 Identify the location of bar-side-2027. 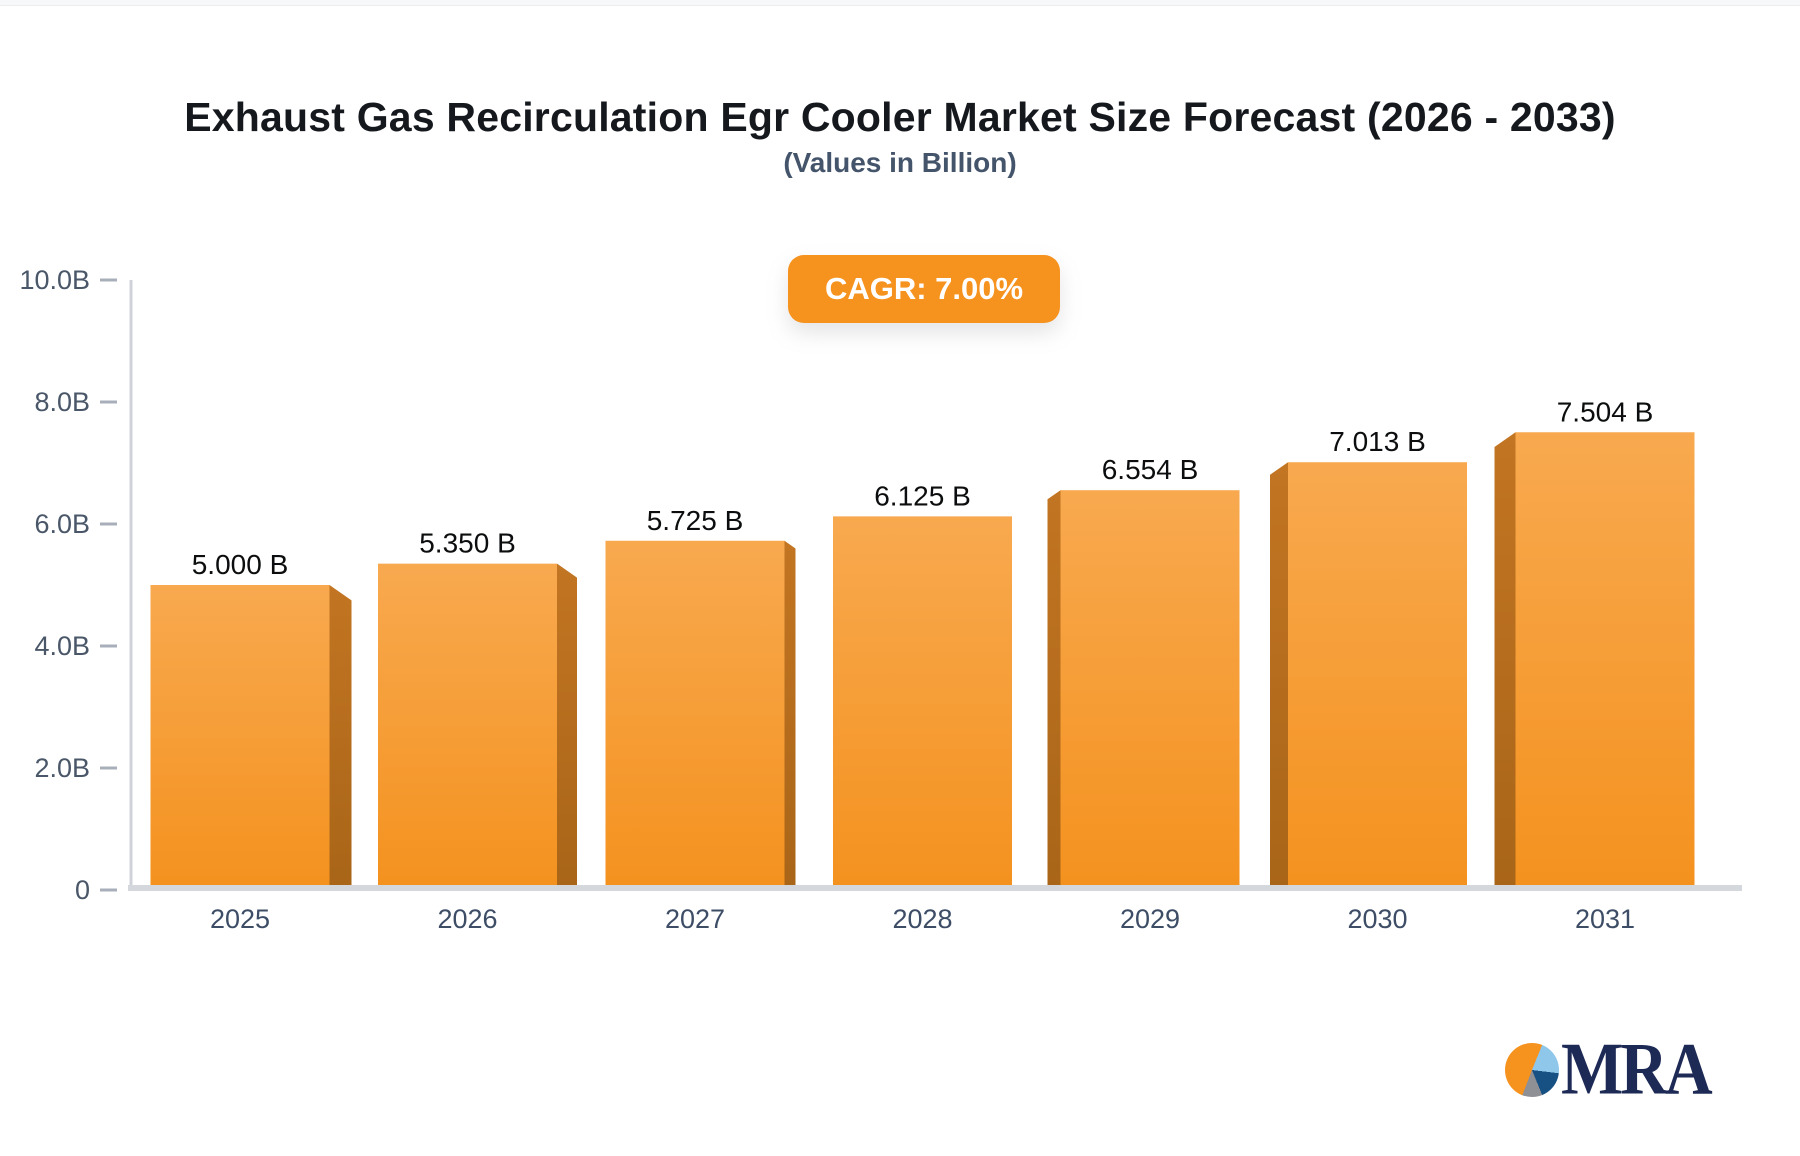
(790, 713).